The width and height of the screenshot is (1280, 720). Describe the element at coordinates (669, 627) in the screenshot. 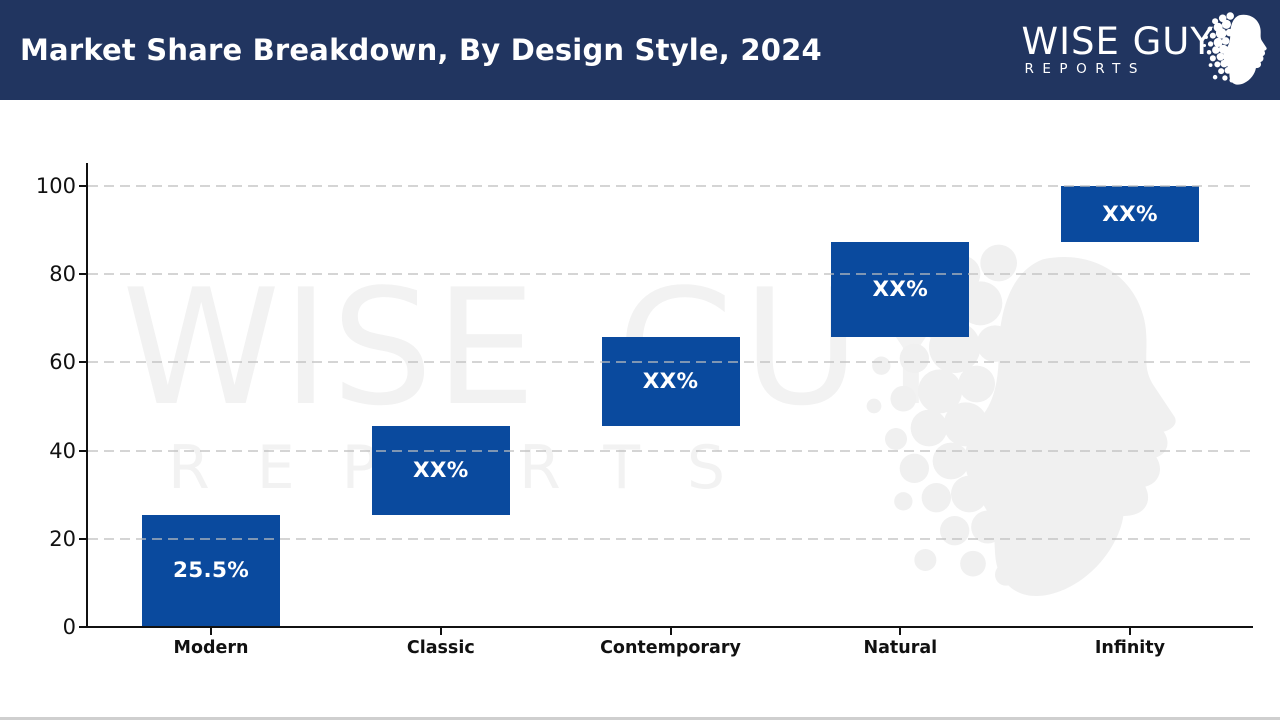

I see `x-axis` at that location.